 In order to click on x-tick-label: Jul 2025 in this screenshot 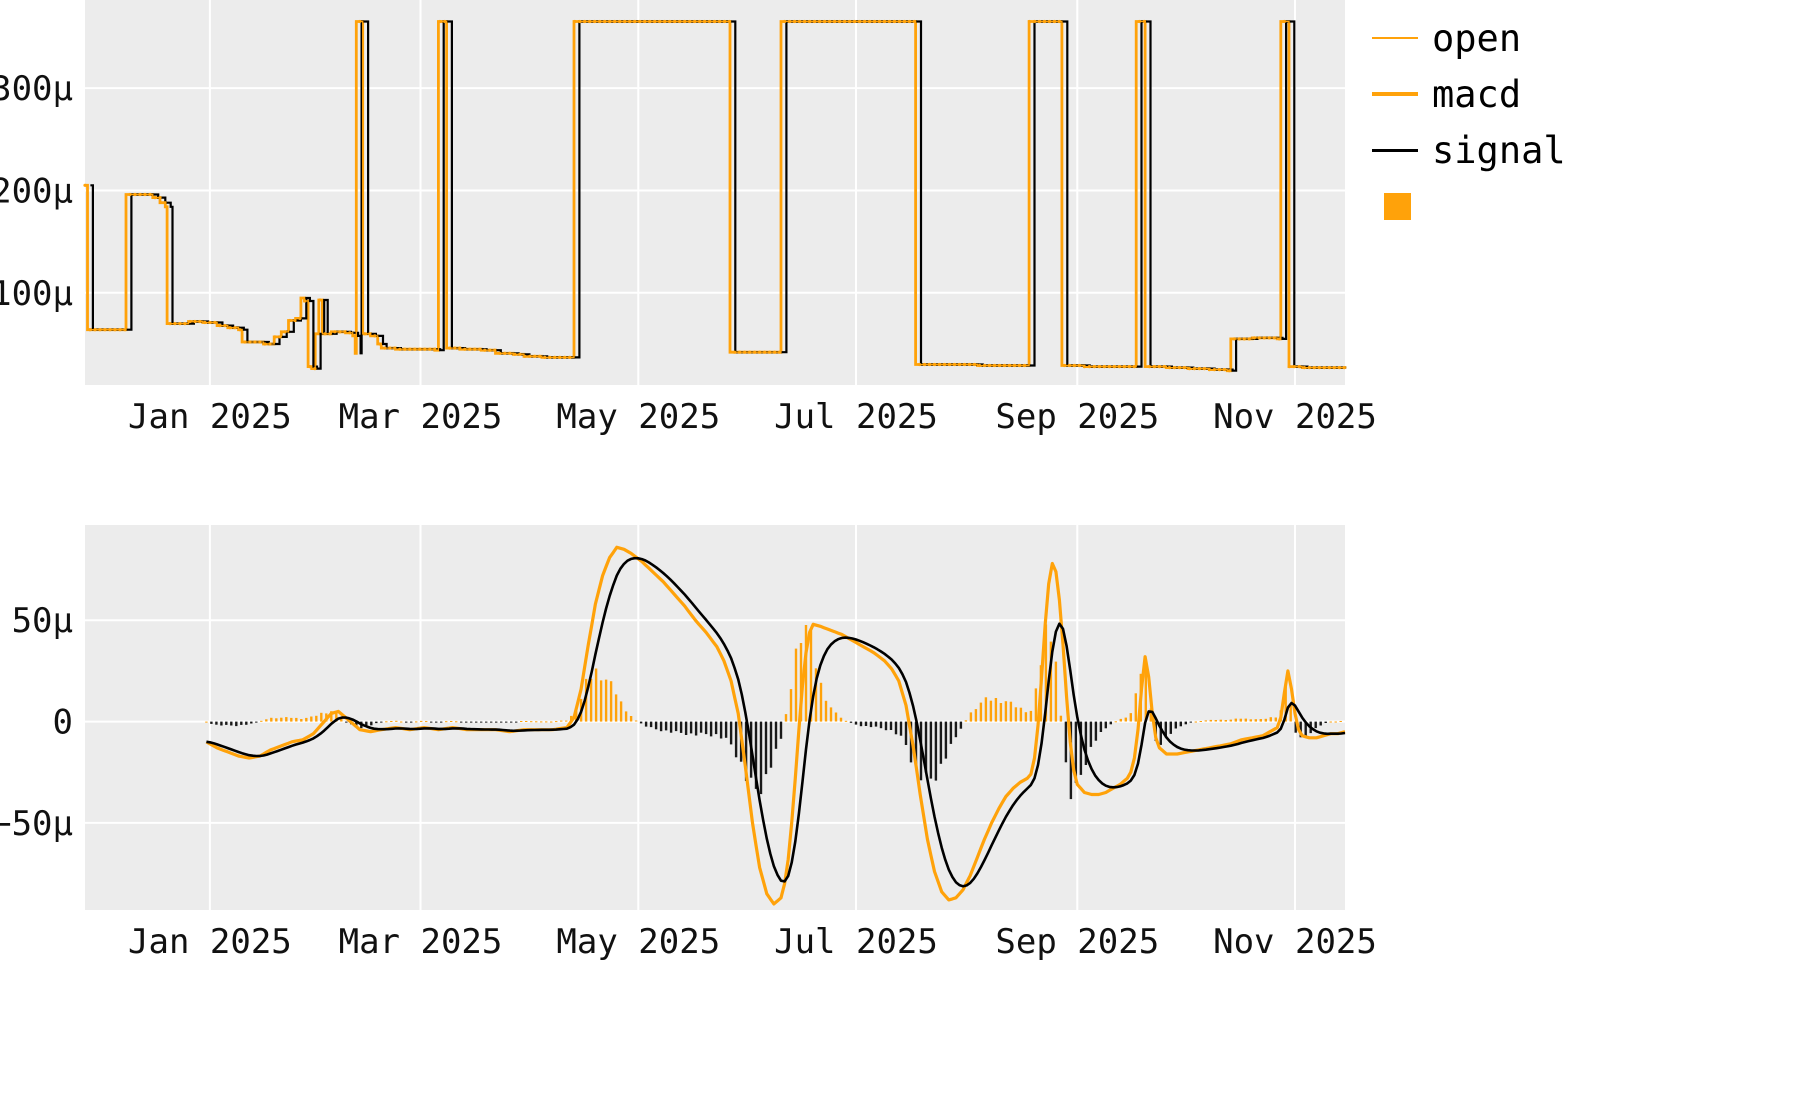, I will do `click(856, 417)`.